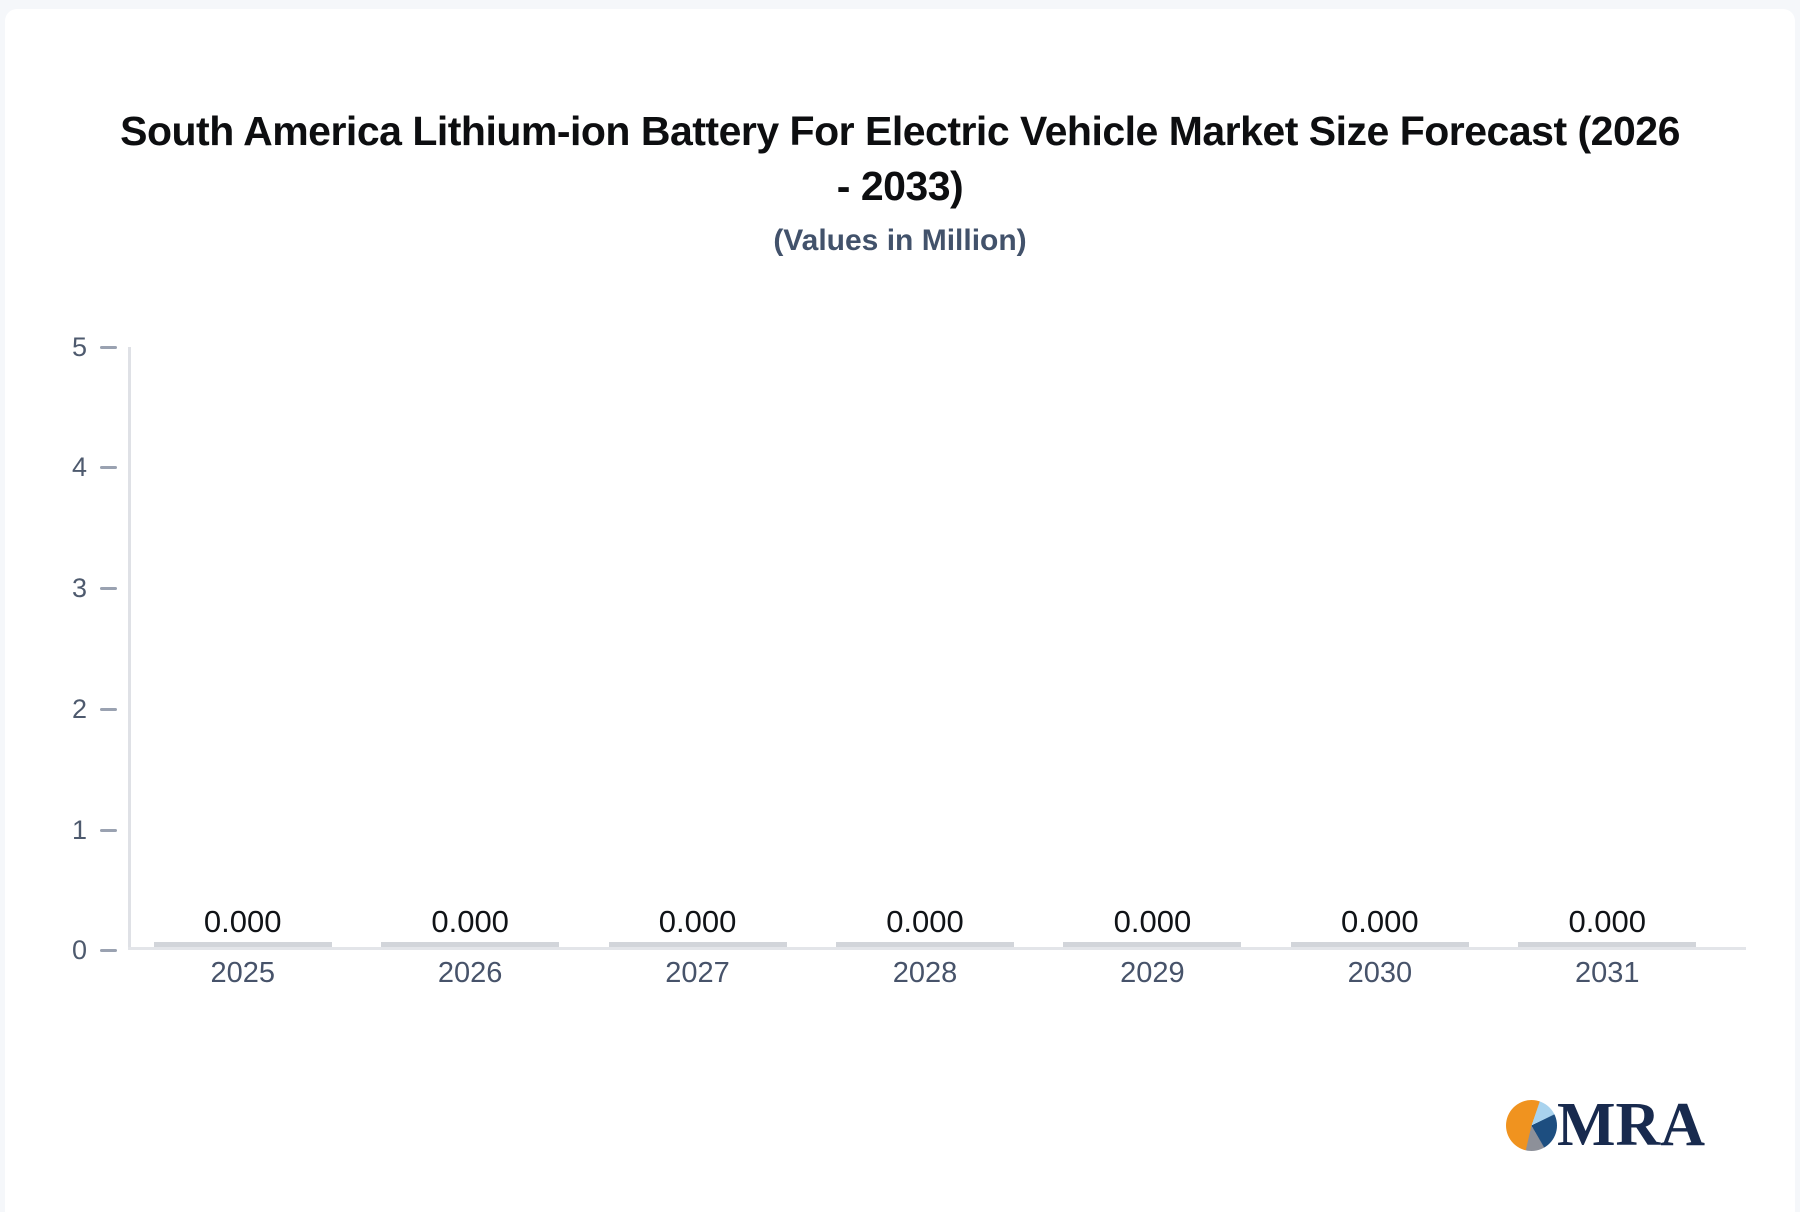 This screenshot has width=1800, height=1212. I want to click on mra-pie-chart-icon, so click(1531, 1125).